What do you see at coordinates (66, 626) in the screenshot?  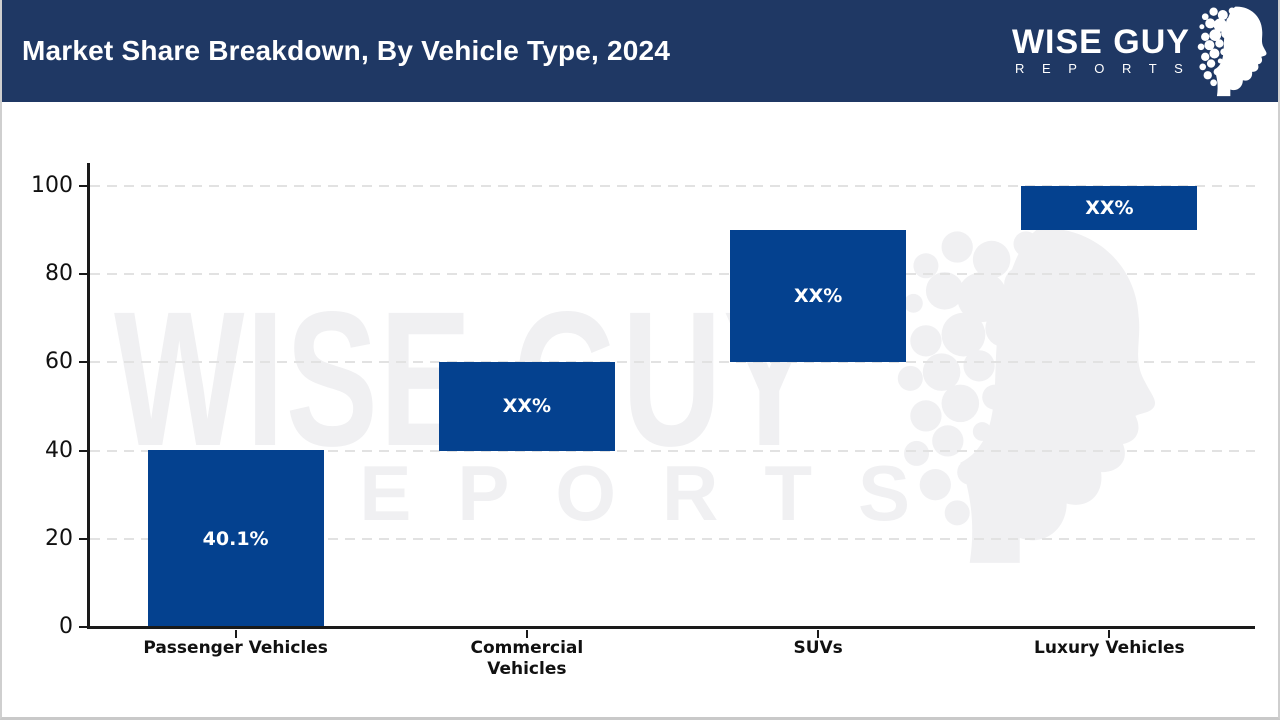 I see `y-tick-label-0: 0` at bounding box center [66, 626].